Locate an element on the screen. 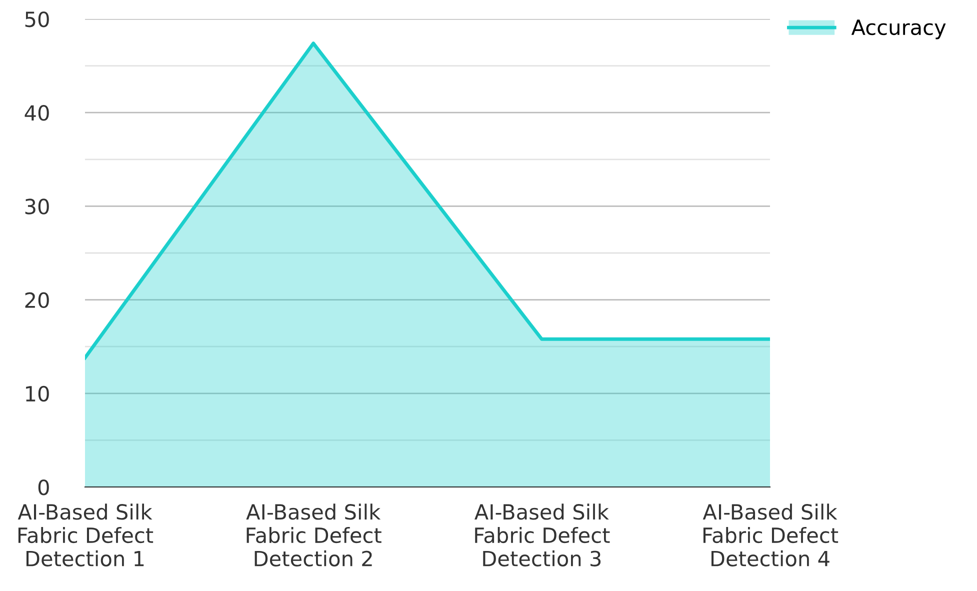 The height and width of the screenshot is (591, 977). y-tick-label: 50 is located at coordinates (37, 19).